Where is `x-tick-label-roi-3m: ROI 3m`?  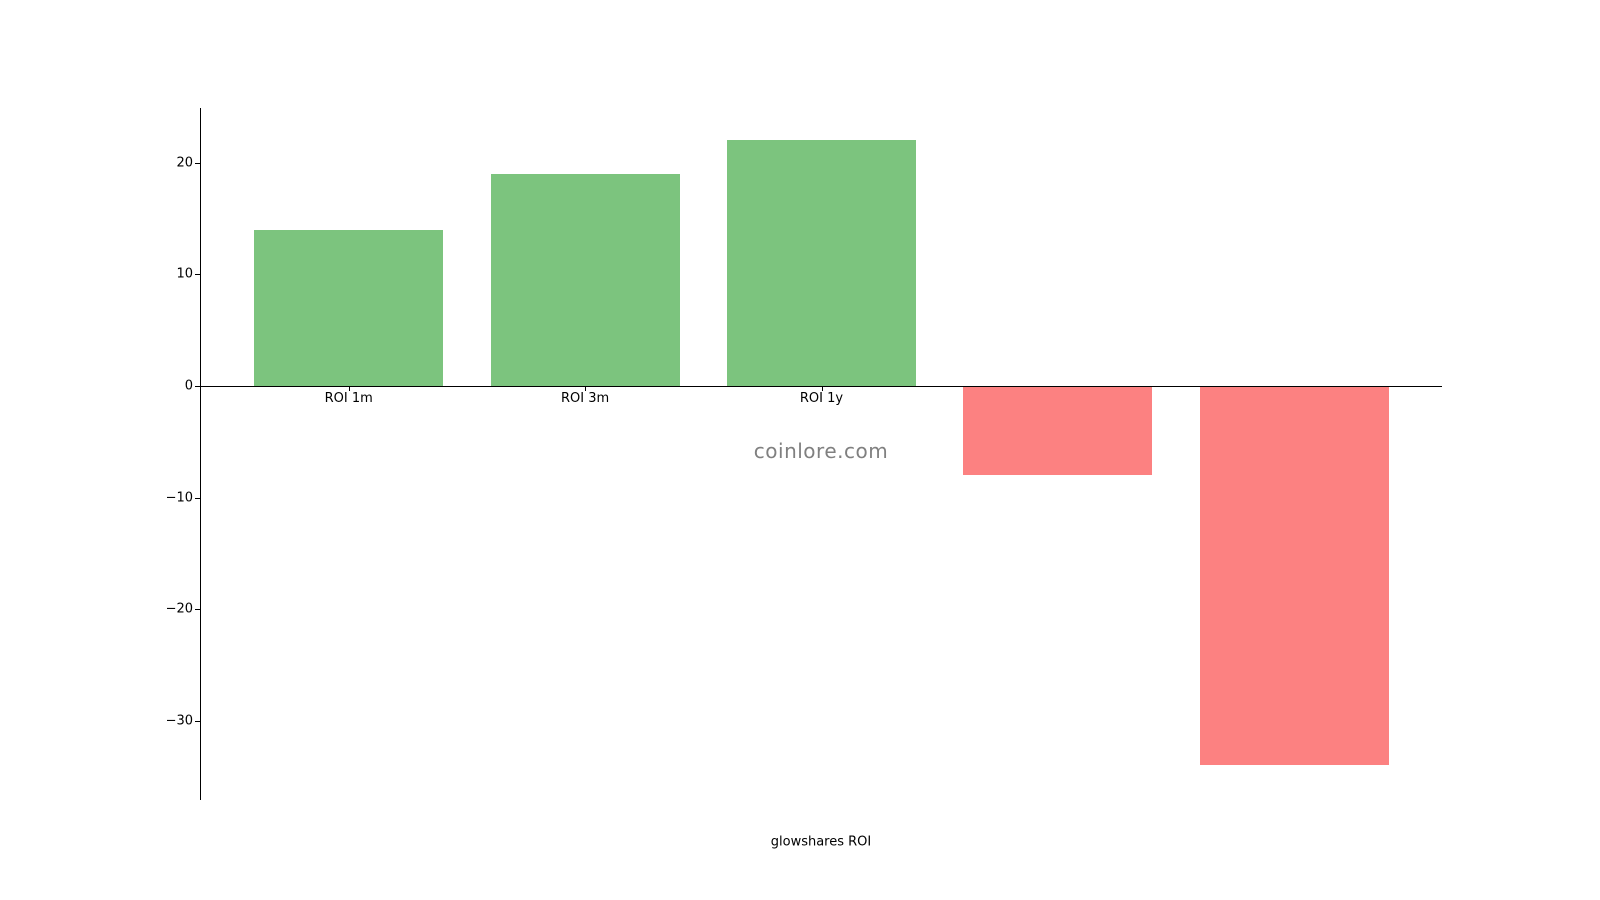
x-tick-label-roi-3m: ROI 3m is located at coordinates (585, 398).